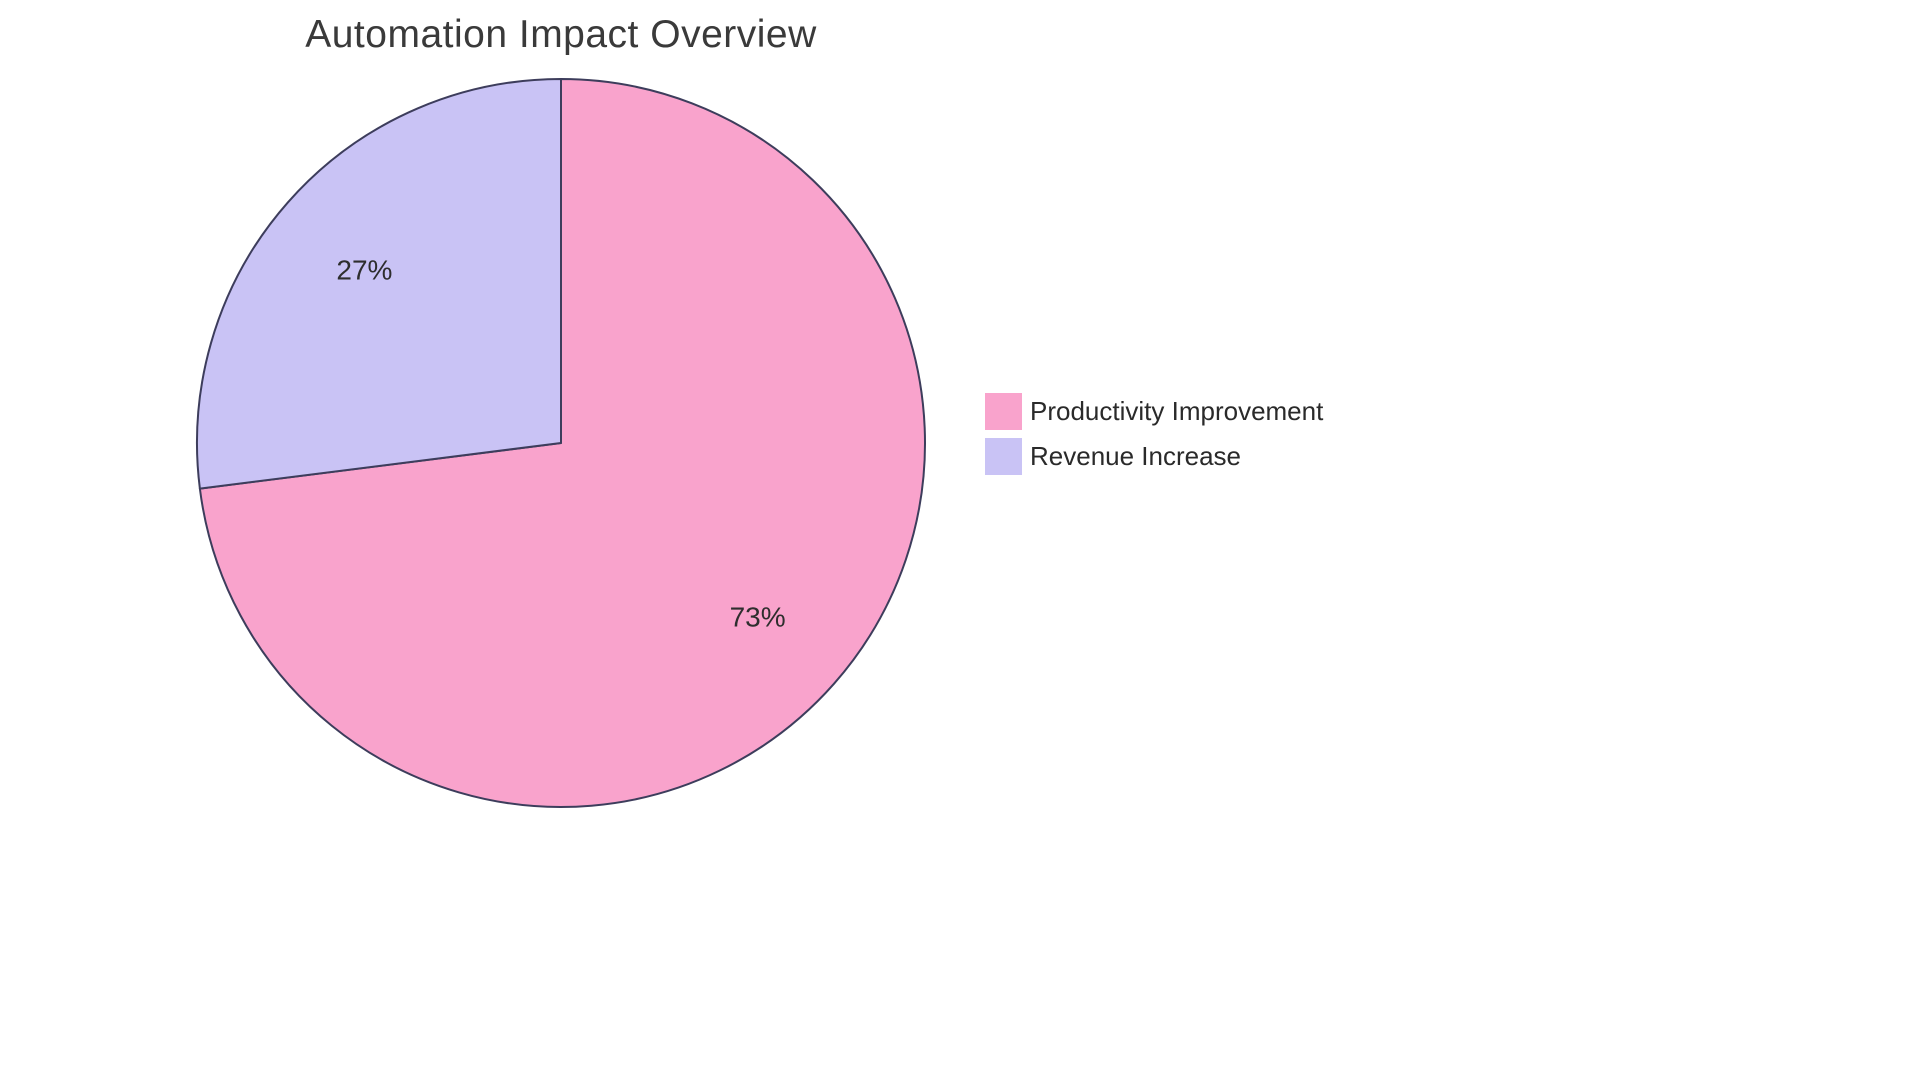  Describe the element at coordinates (1136, 456) in the screenshot. I see `legend-label: Revenue Increase` at that location.